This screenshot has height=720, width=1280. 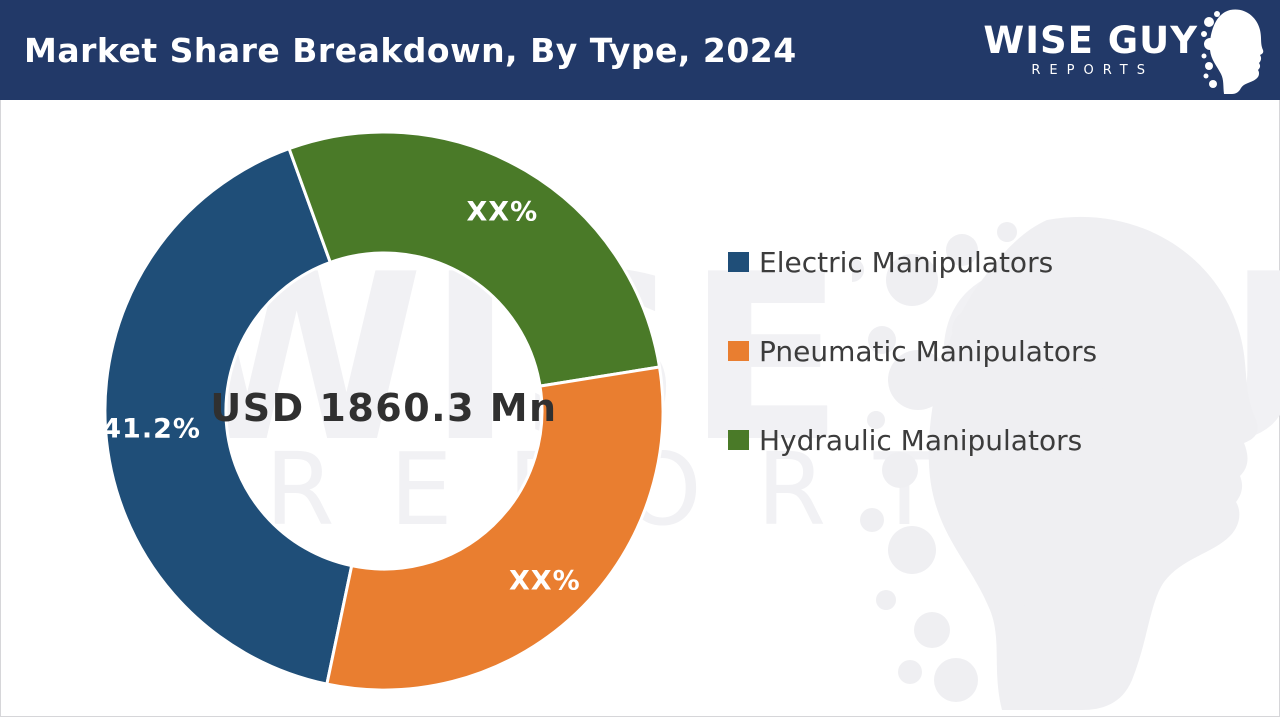 I want to click on legend-item-electric-manipulators: Electric Manipulators, so click(x=912, y=262).